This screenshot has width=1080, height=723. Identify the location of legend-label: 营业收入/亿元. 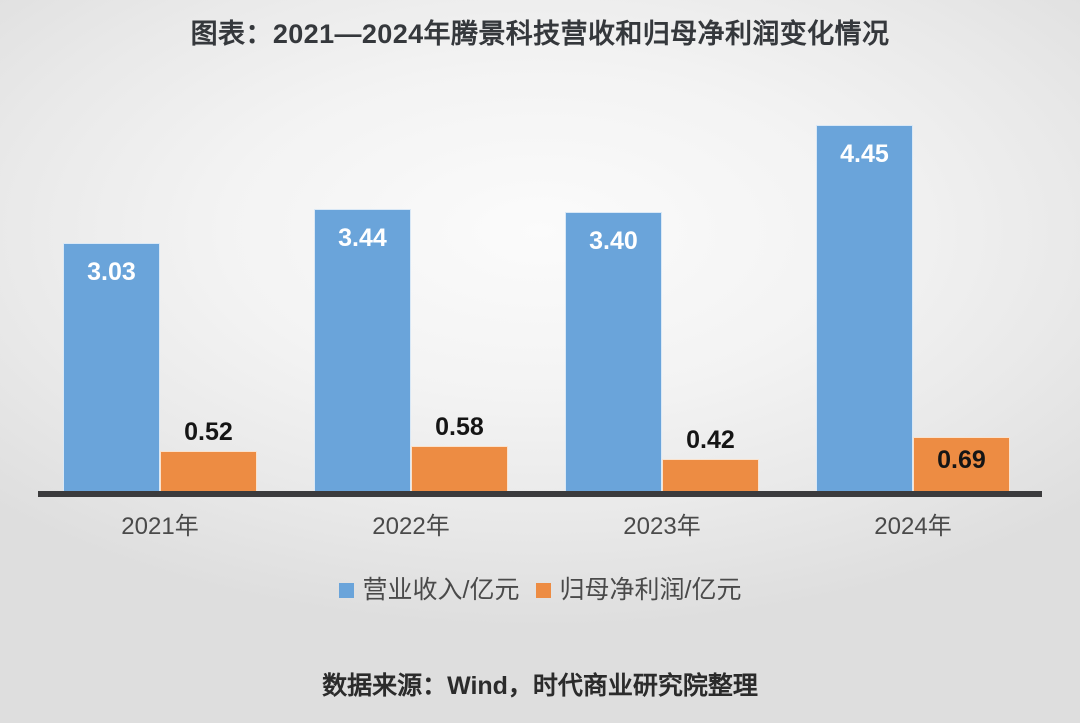
(441, 590).